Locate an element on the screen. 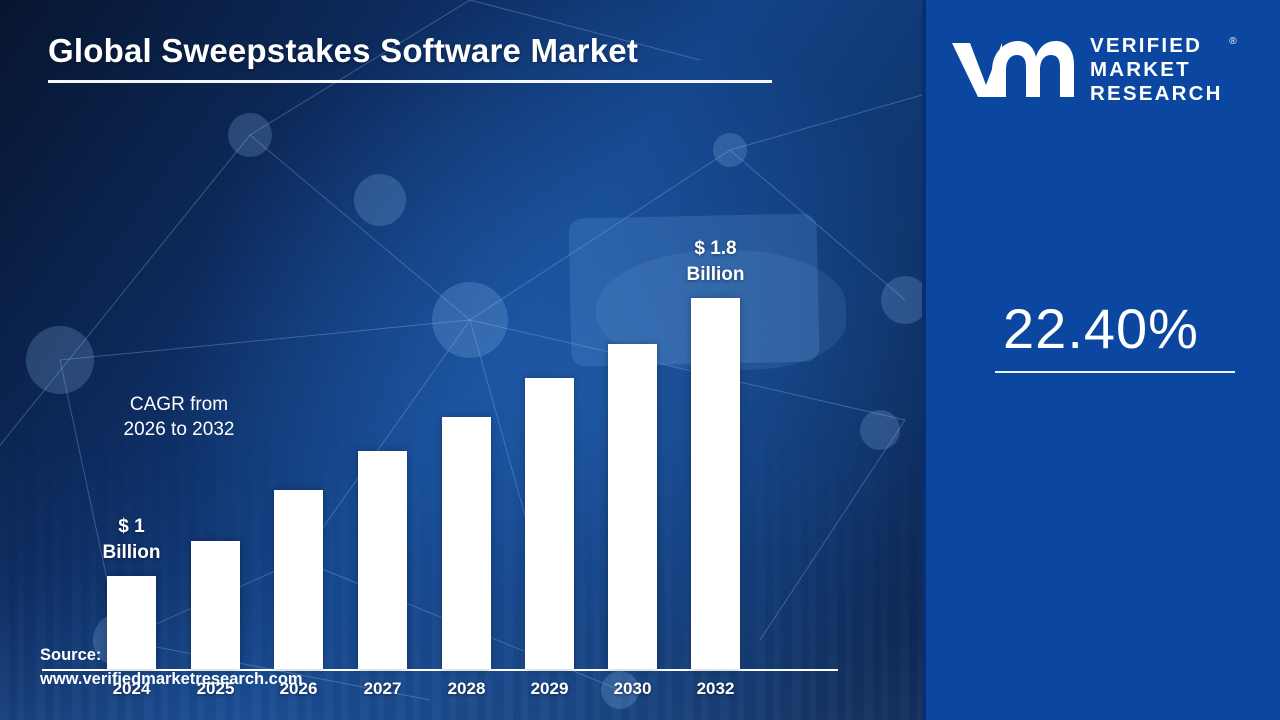 This screenshot has height=720, width=1280. title-underline is located at coordinates (410, 81).